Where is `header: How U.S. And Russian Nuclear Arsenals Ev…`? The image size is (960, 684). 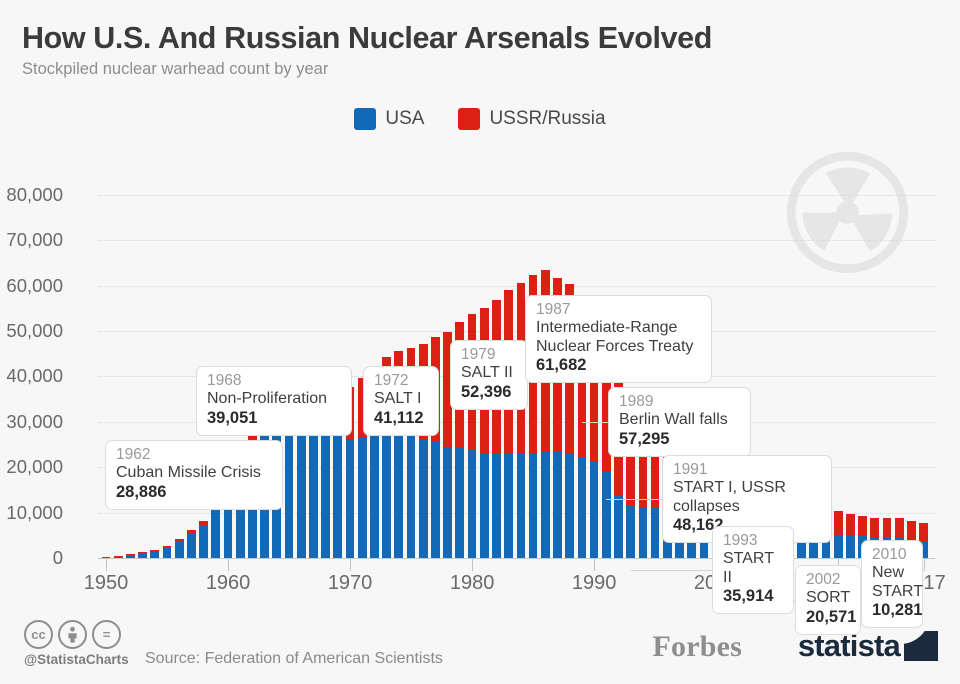
header: How U.S. And Russian Nuclear Arsenals Ev… is located at coordinates (480, 50).